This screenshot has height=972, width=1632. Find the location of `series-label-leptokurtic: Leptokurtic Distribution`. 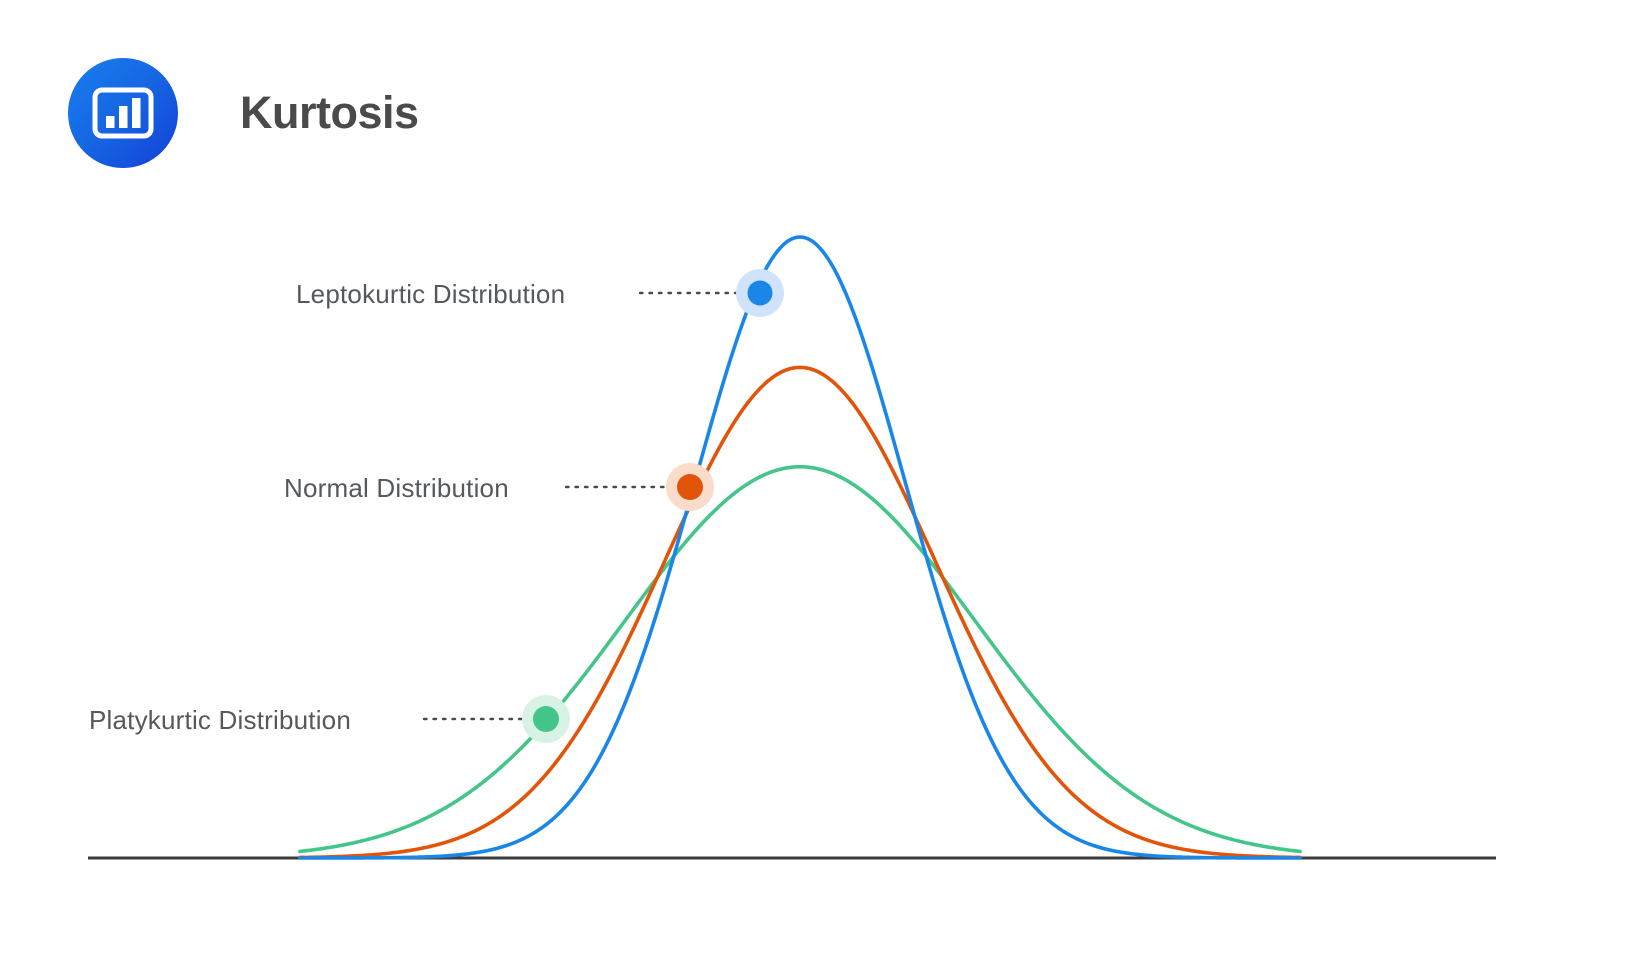

series-label-leptokurtic: Leptokurtic Distribution is located at coordinates (431, 294).